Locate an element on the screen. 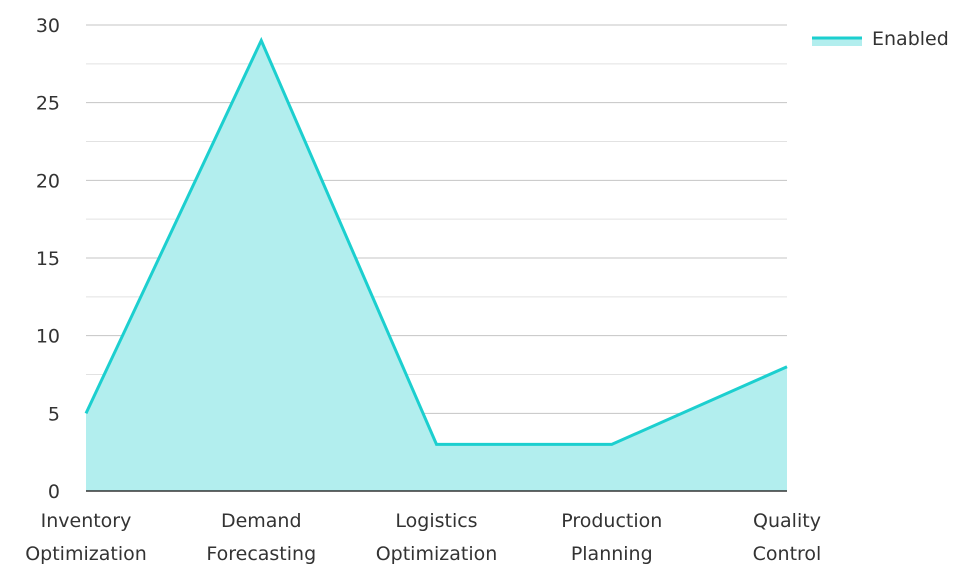  y-tick-label: 30 is located at coordinates (48, 26).